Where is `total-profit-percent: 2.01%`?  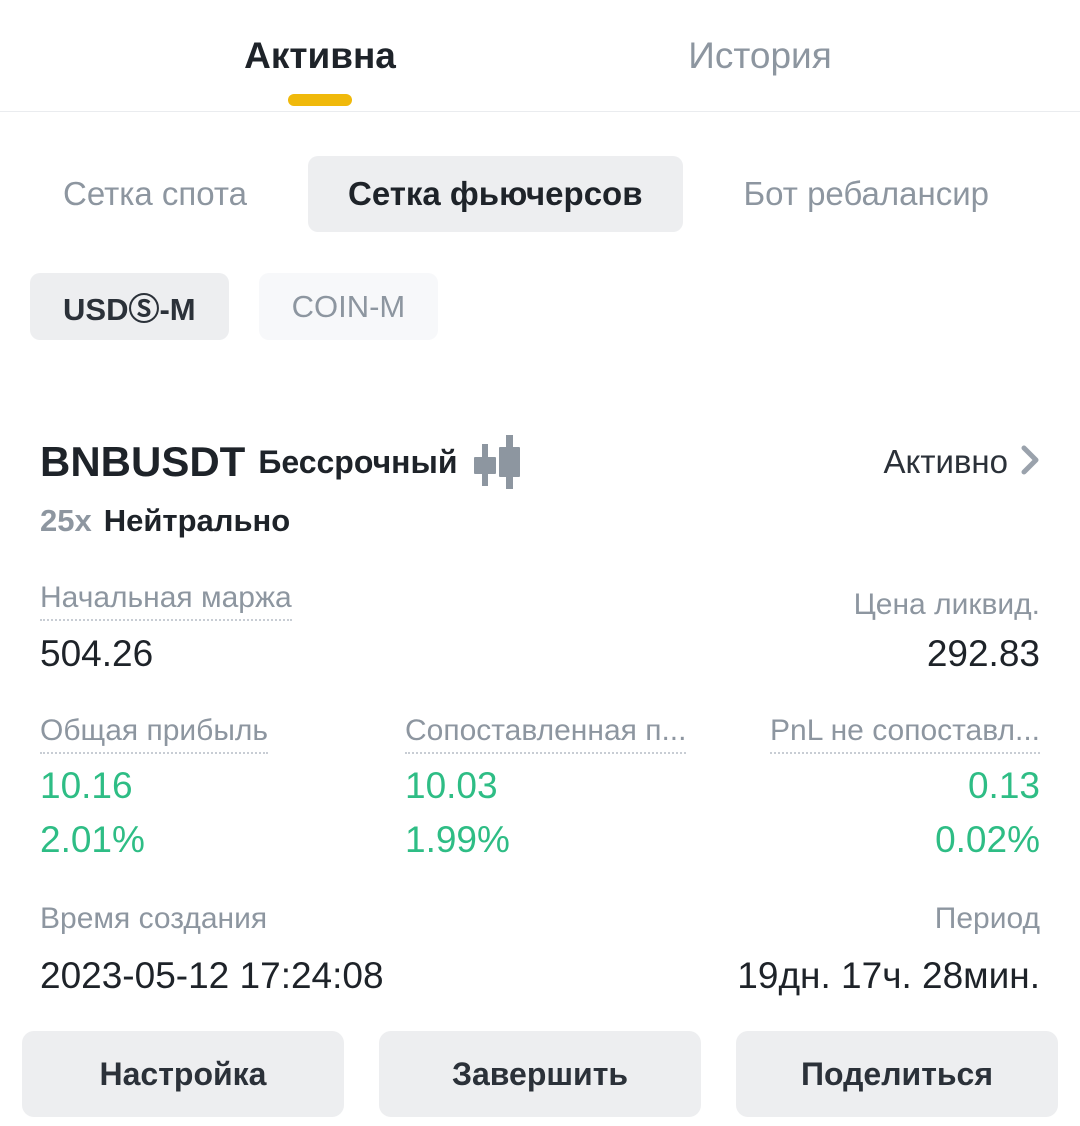 total-profit-percent: 2.01% is located at coordinates (92, 839).